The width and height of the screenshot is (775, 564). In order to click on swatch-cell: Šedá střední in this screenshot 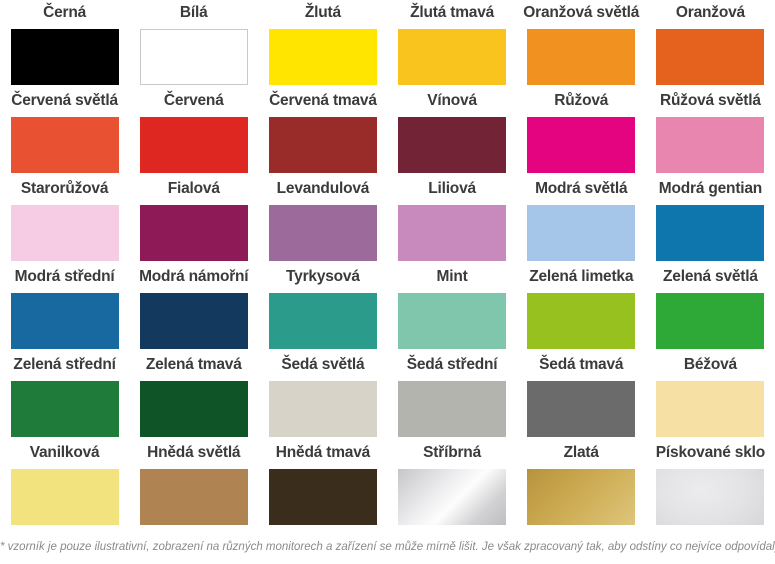, I will do `click(452, 397)`.